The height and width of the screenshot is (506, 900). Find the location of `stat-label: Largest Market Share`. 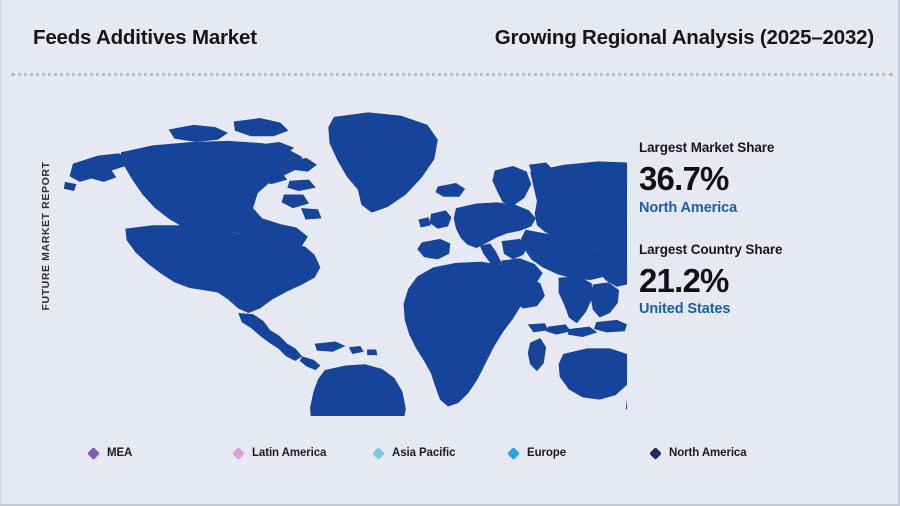

stat-label: Largest Market Share is located at coordinates (707, 147).